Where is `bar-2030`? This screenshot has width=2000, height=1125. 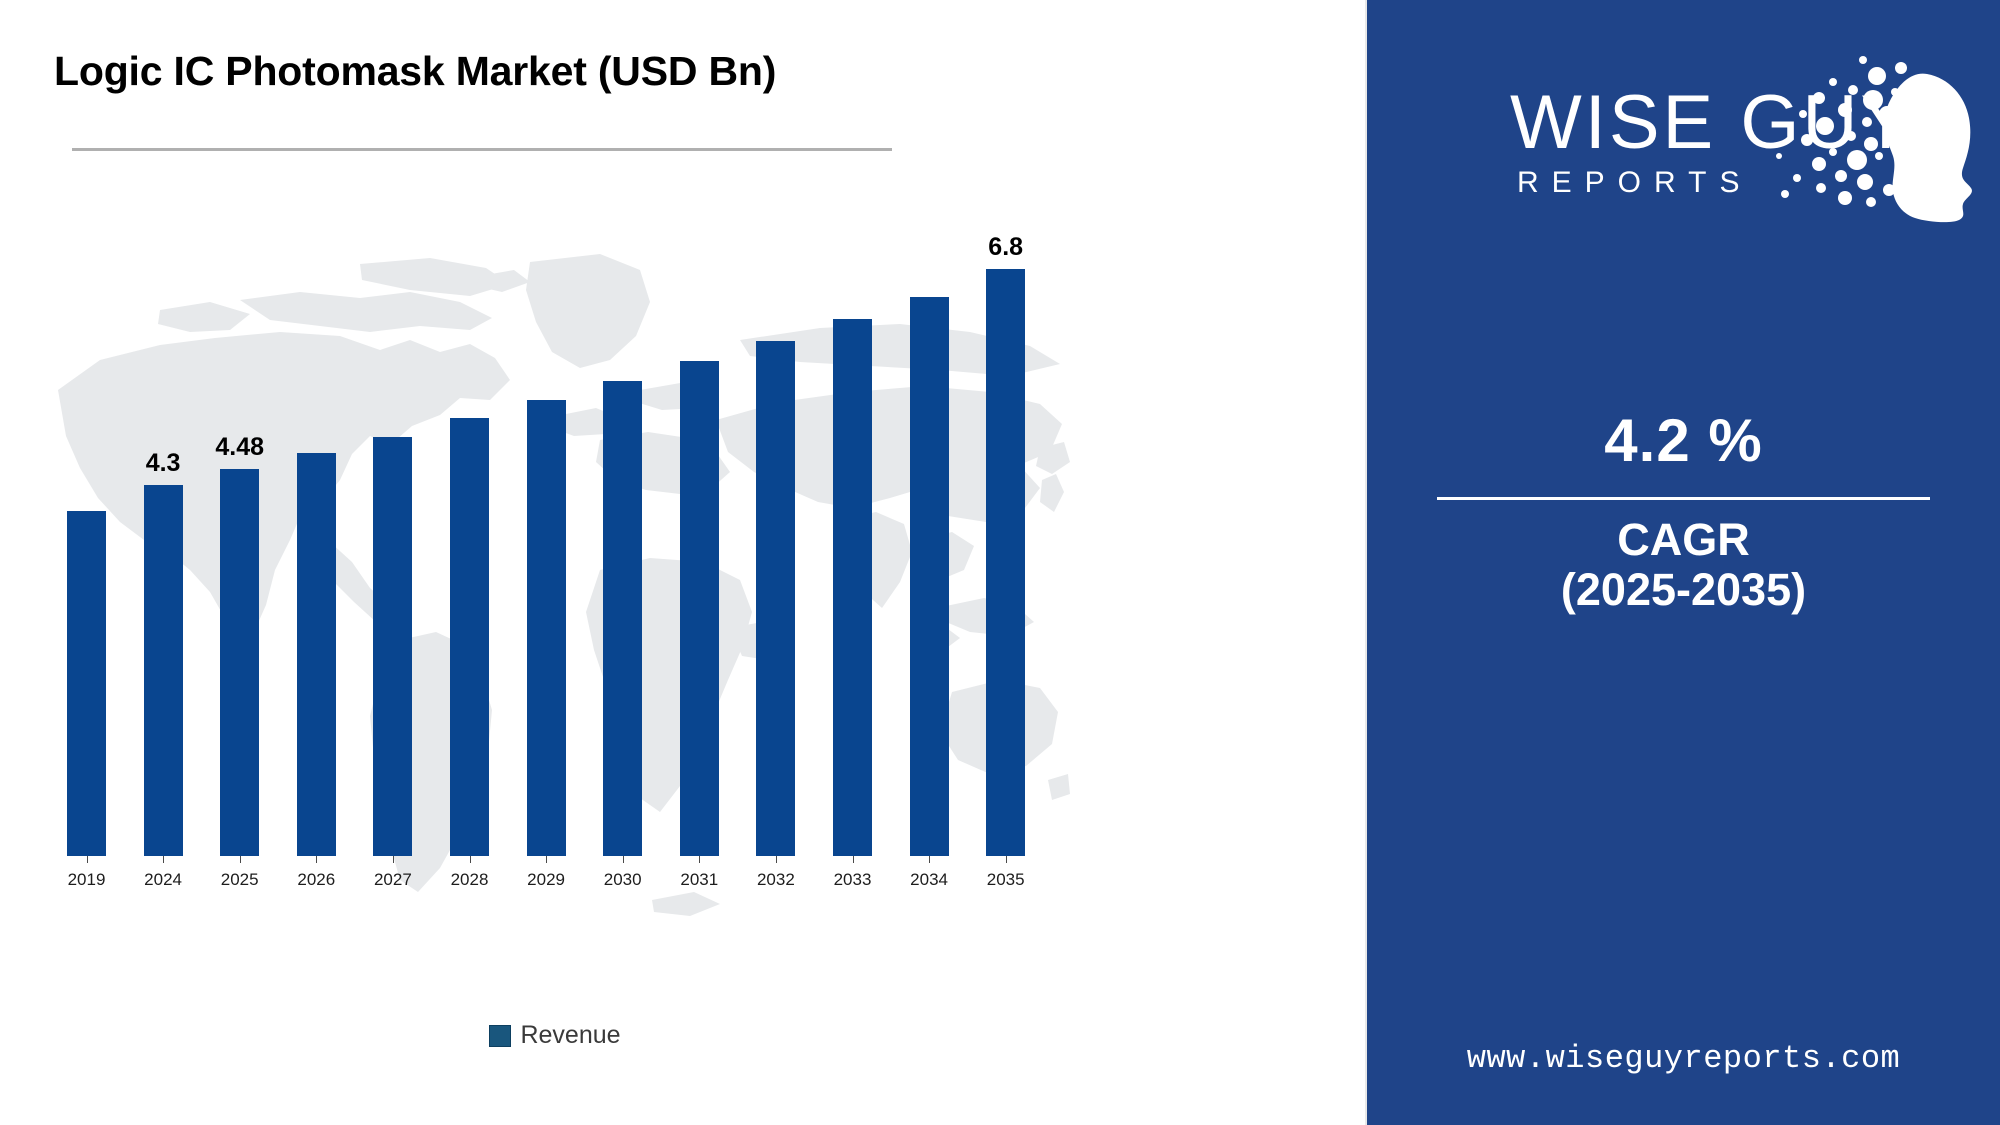 bar-2030 is located at coordinates (623, 618).